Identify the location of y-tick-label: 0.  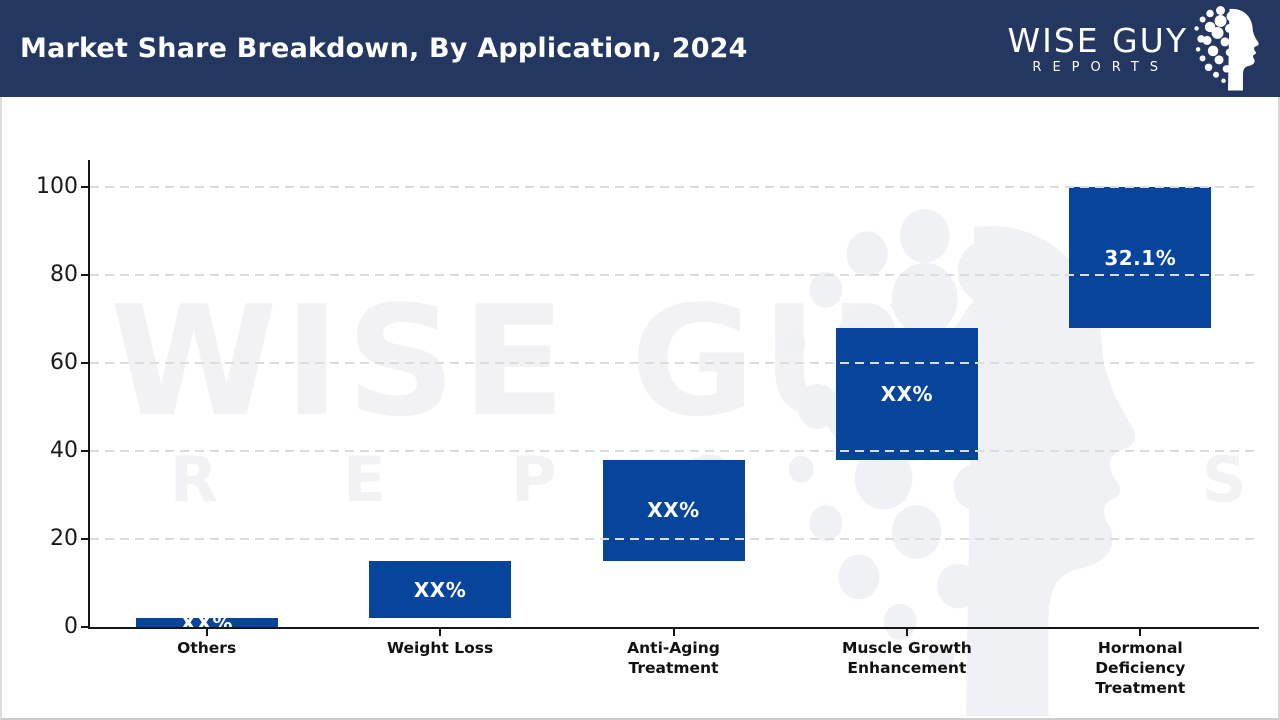
(71, 626).